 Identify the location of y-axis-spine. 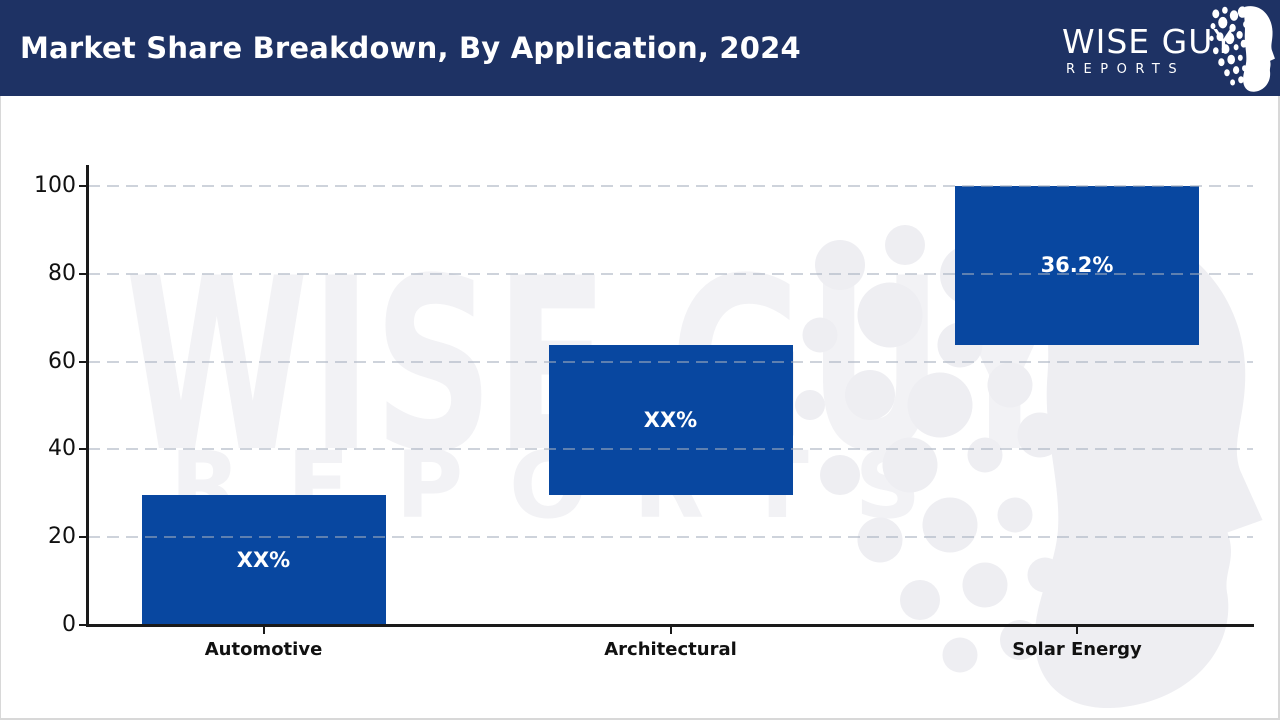
(87, 395).